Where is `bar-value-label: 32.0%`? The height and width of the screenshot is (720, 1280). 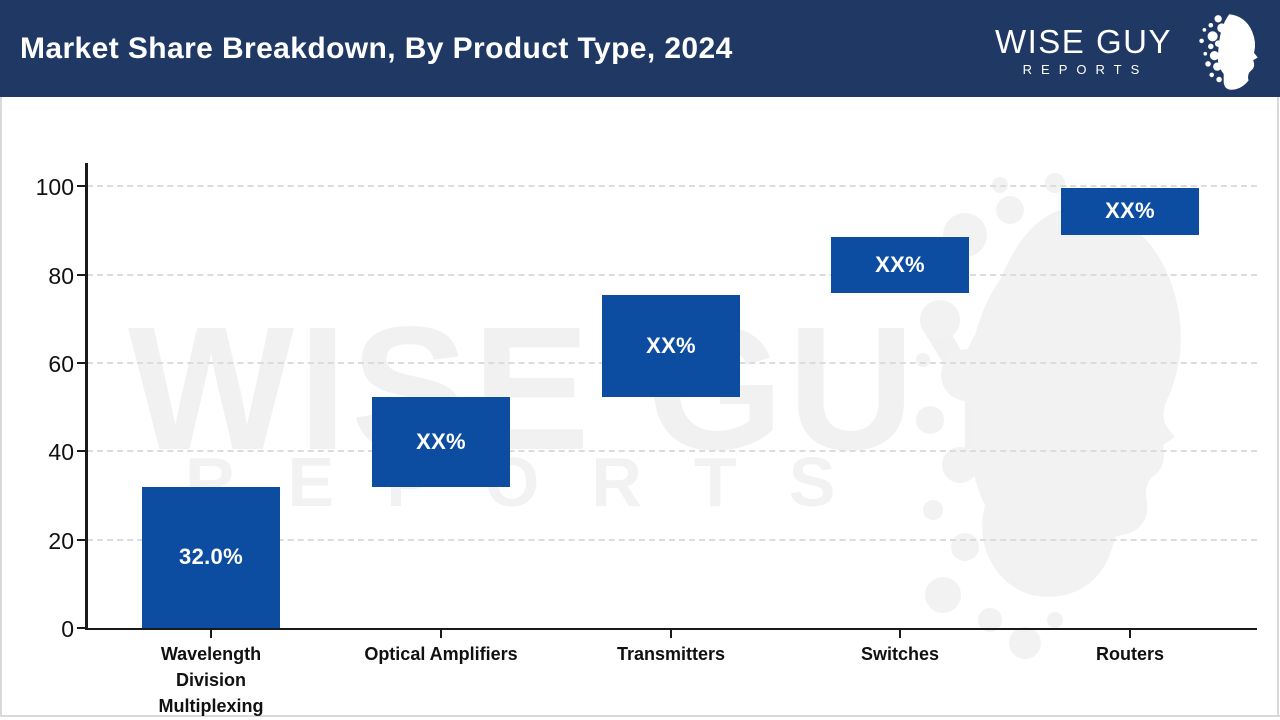 bar-value-label: 32.0% is located at coordinates (211, 557).